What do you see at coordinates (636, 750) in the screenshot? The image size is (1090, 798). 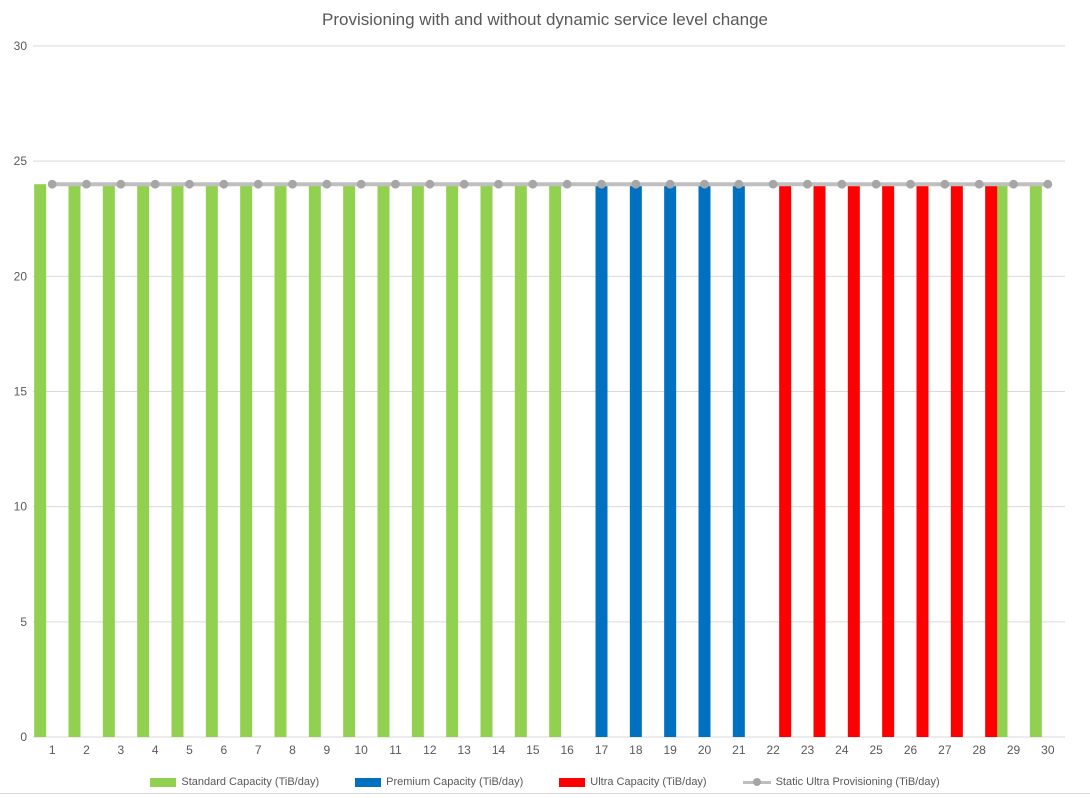 I see `x-axis-tick-label: 18` at bounding box center [636, 750].